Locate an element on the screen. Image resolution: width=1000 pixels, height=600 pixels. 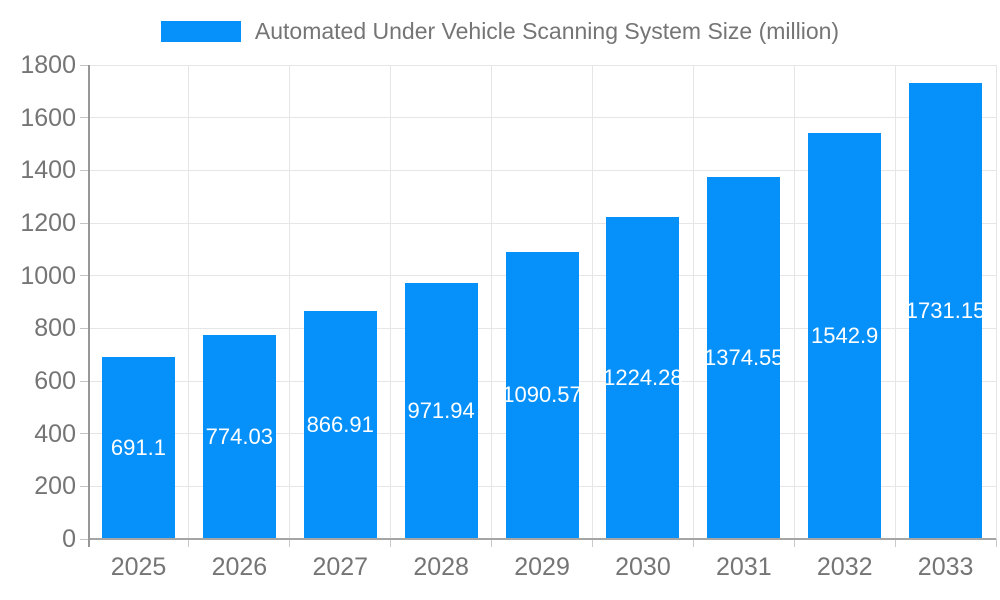
bar-2029 is located at coordinates (542, 395).